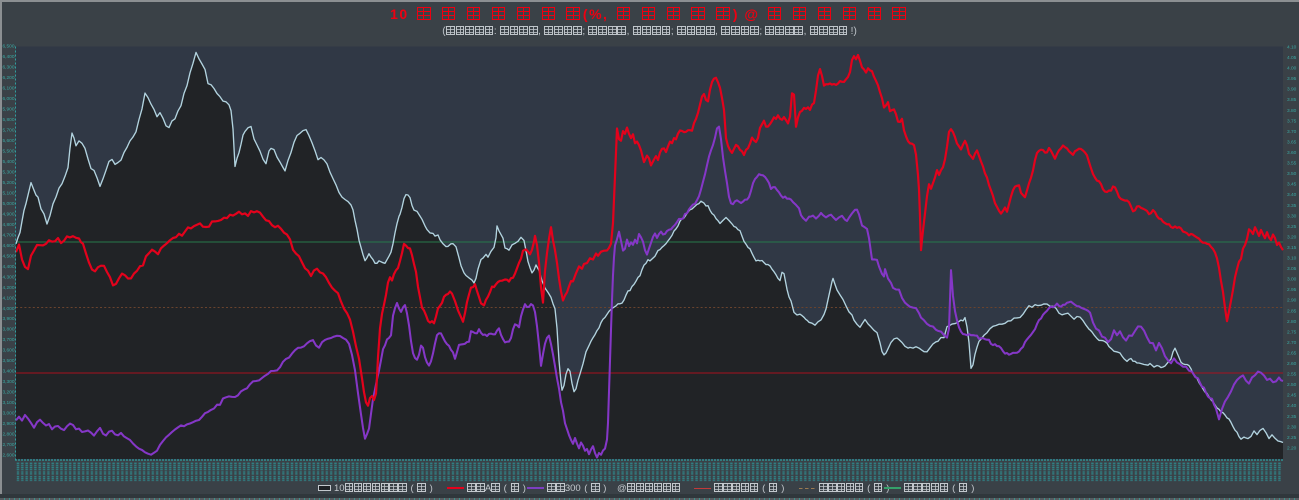 The width and height of the screenshot is (1299, 500). What do you see at coordinates (1292, 111) in the screenshot?
I see `svg-text: 3.80` at bounding box center [1292, 111].